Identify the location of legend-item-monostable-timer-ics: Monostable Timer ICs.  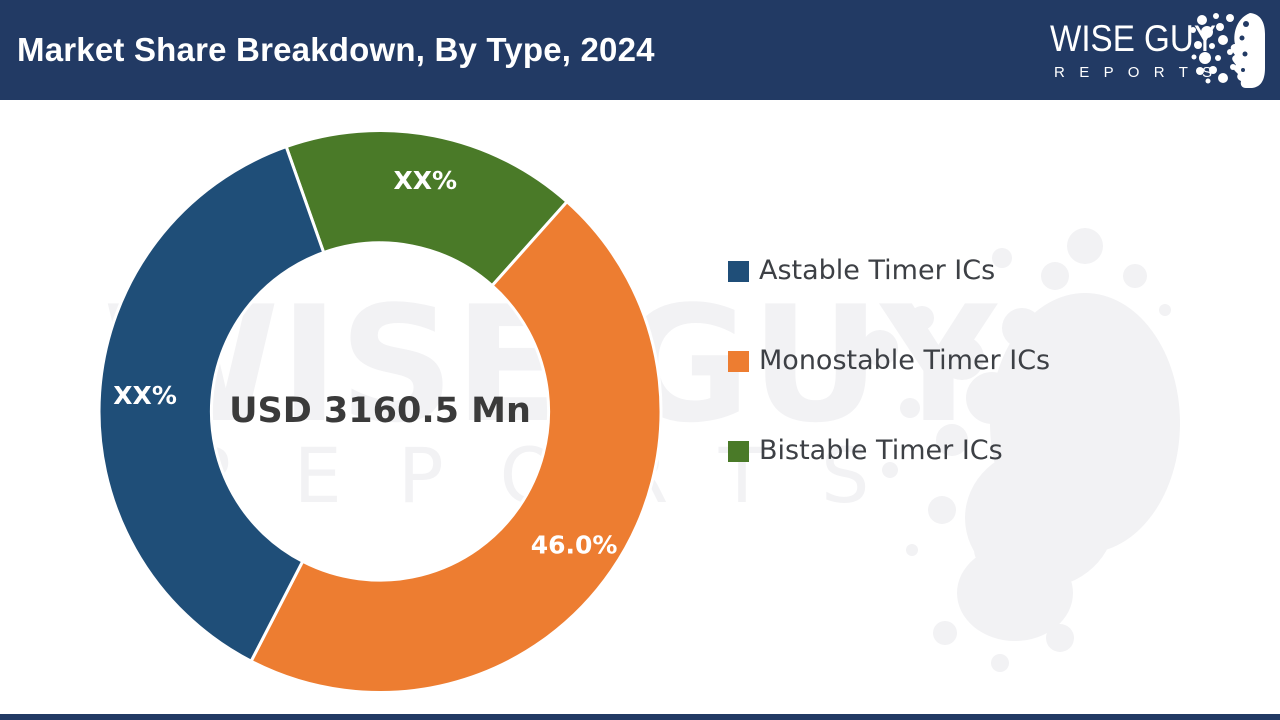
(889, 361).